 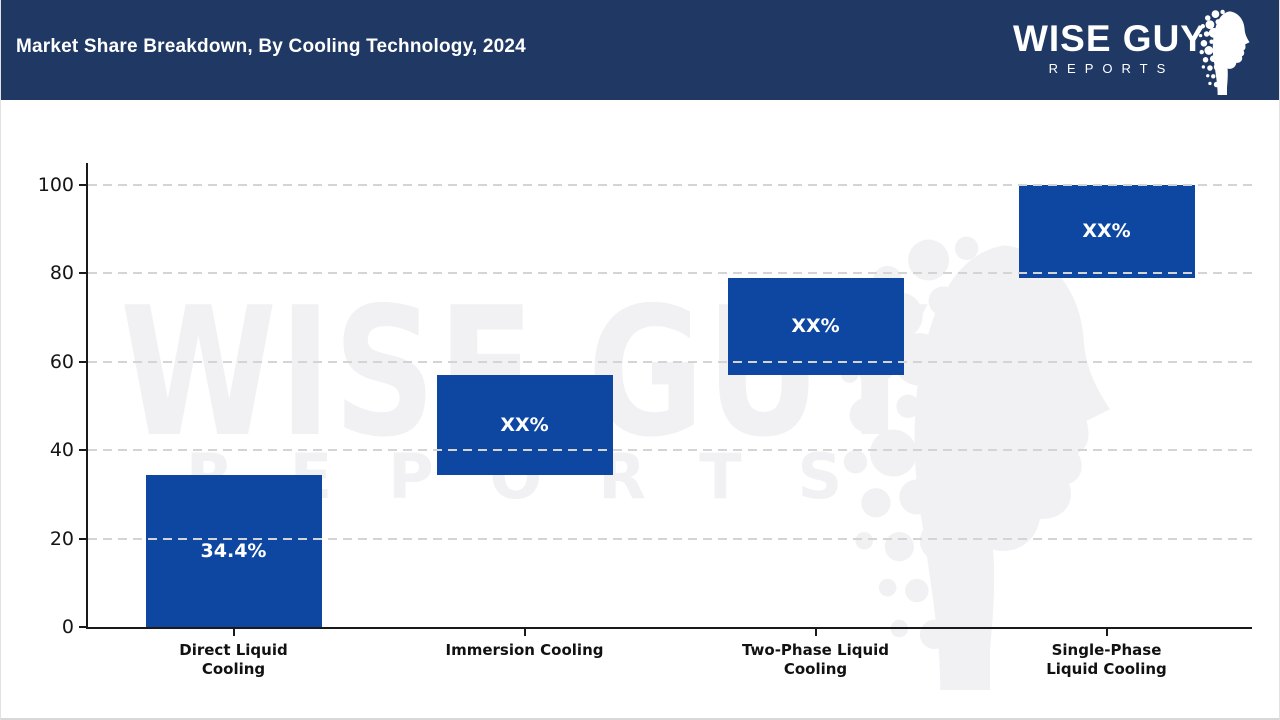 I want to click on x-tick-label-line: Immersion Cooling, so click(x=524, y=650).